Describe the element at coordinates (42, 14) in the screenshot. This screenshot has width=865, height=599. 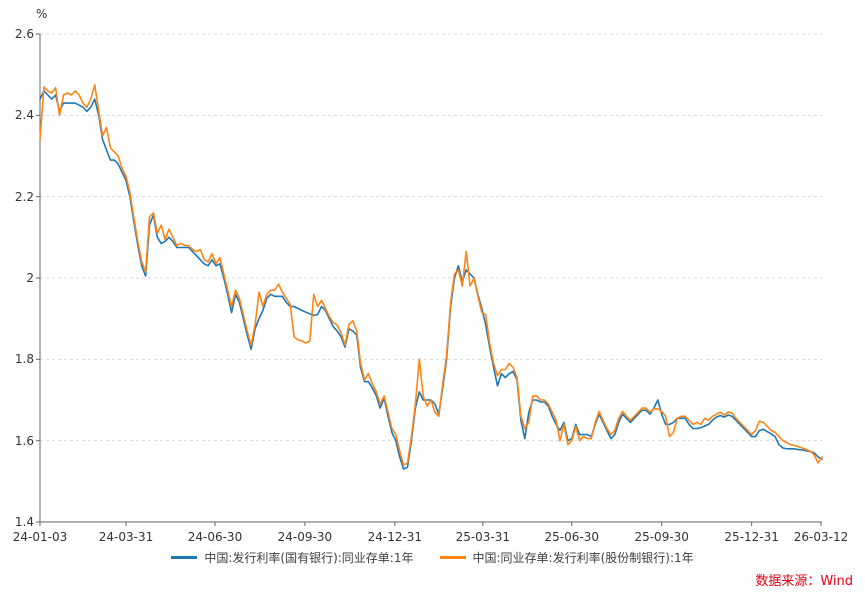
I see `y-axis-unit-label: %` at that location.